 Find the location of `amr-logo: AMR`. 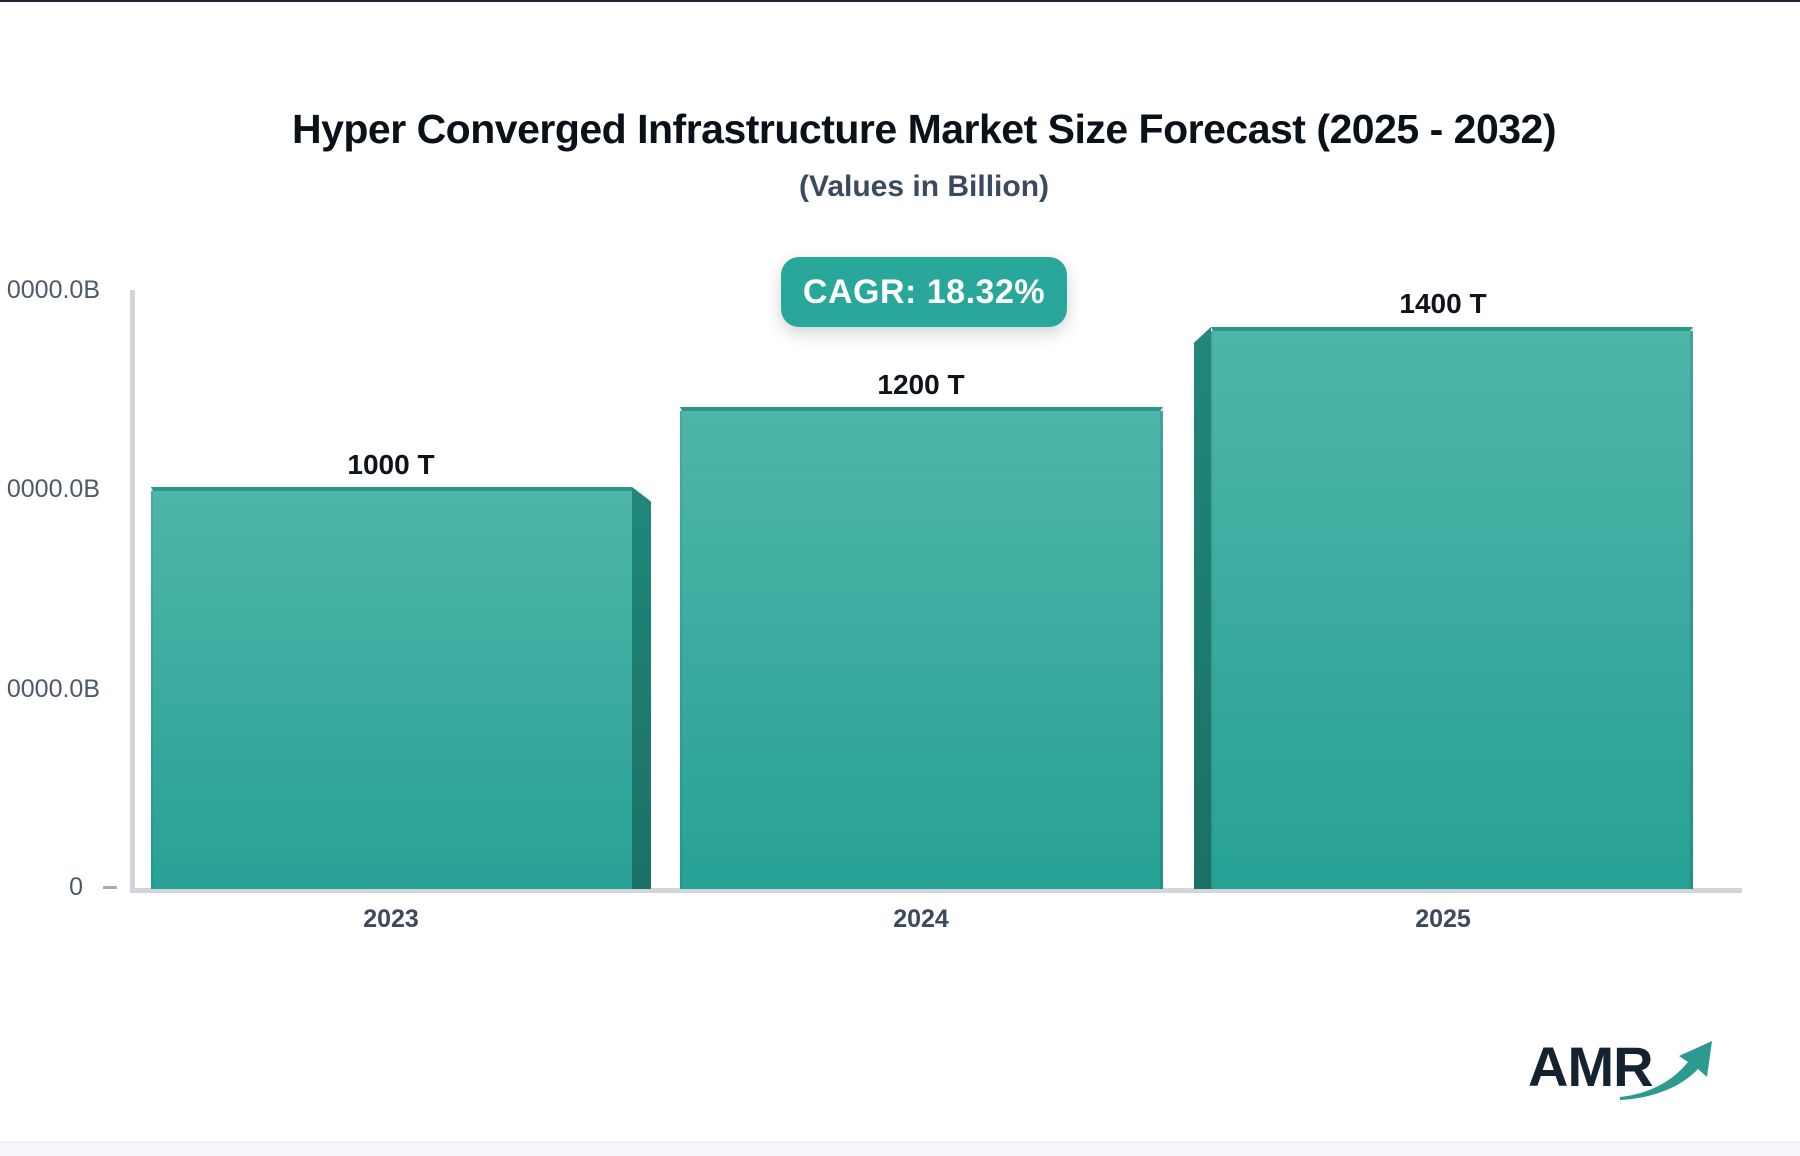

amr-logo: AMR is located at coordinates (1623, 1070).